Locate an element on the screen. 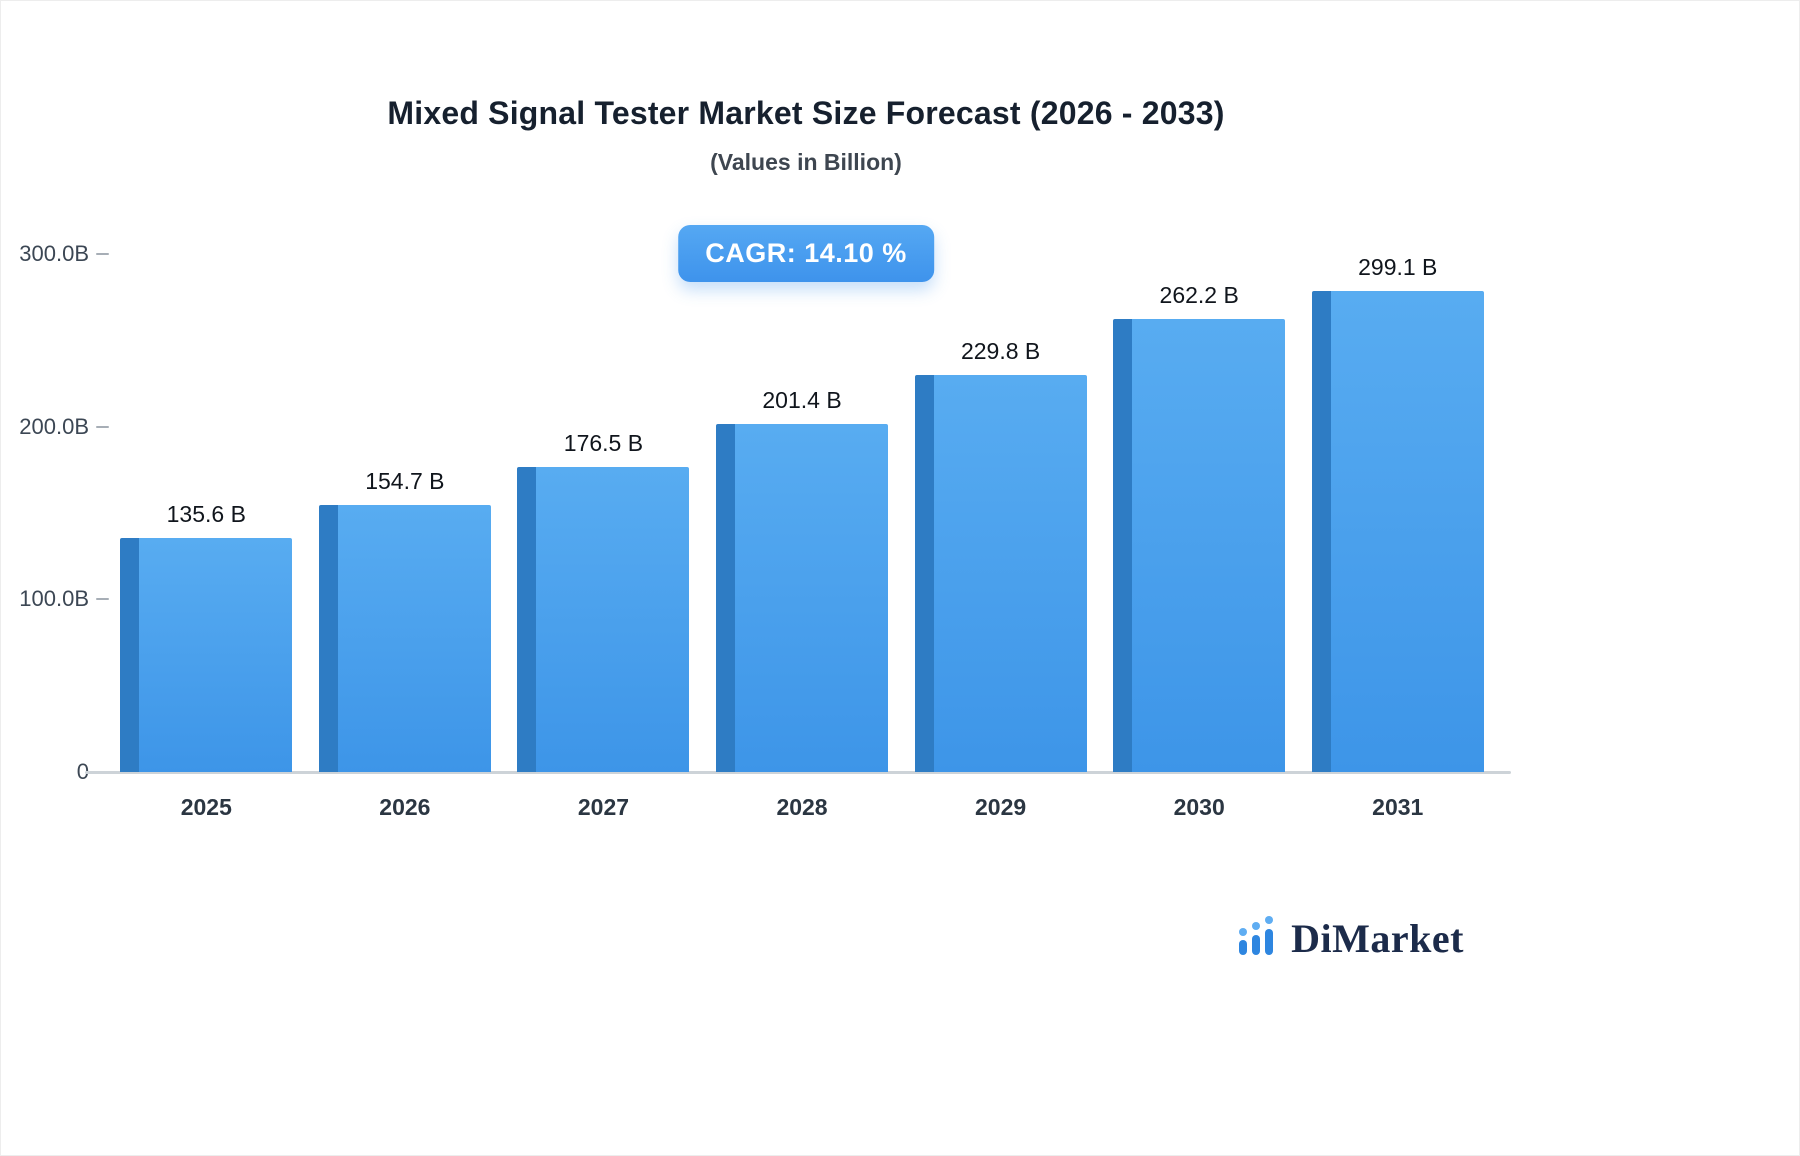 This screenshot has height=1156, width=1800. logo-text: DiMarket is located at coordinates (1377, 938).